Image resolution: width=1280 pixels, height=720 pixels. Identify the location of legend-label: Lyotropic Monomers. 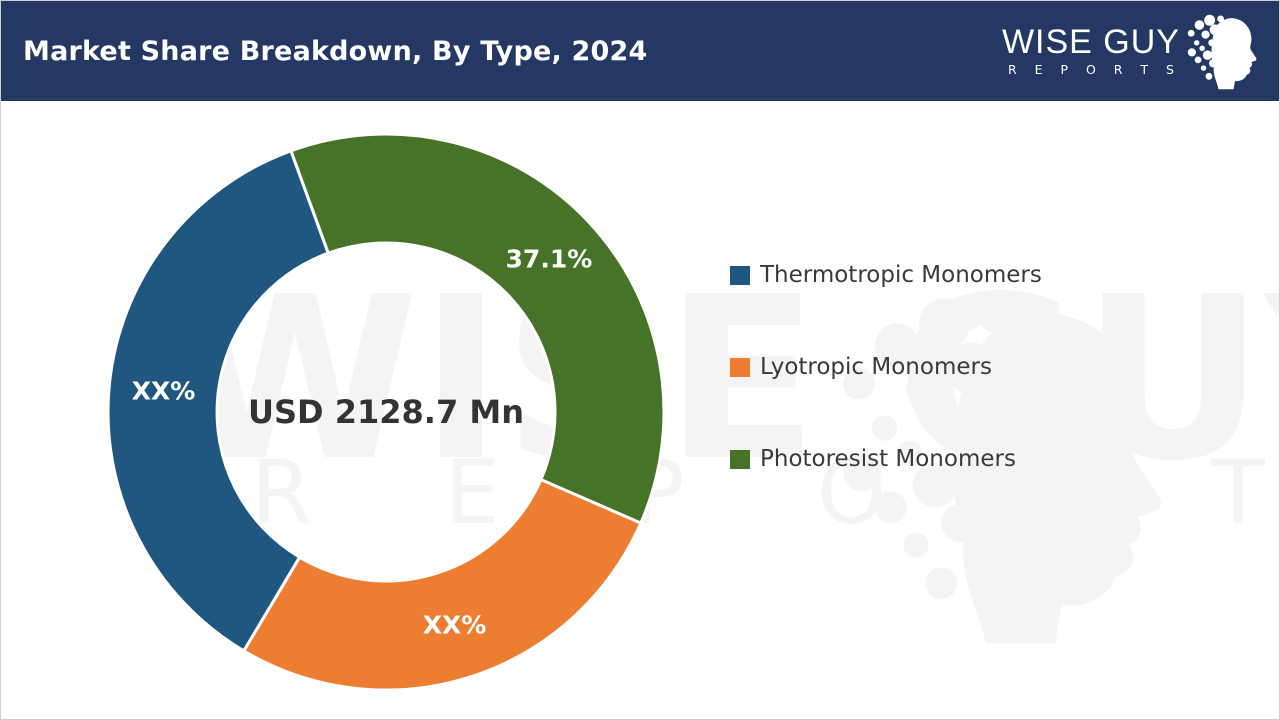
(876, 367).